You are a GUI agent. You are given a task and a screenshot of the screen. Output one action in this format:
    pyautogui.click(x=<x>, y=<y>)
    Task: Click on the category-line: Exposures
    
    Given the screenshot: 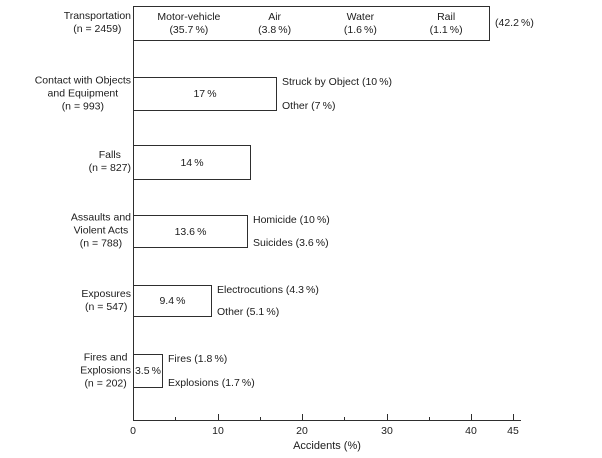 What is the action you would take?
    pyautogui.click(x=106, y=294)
    